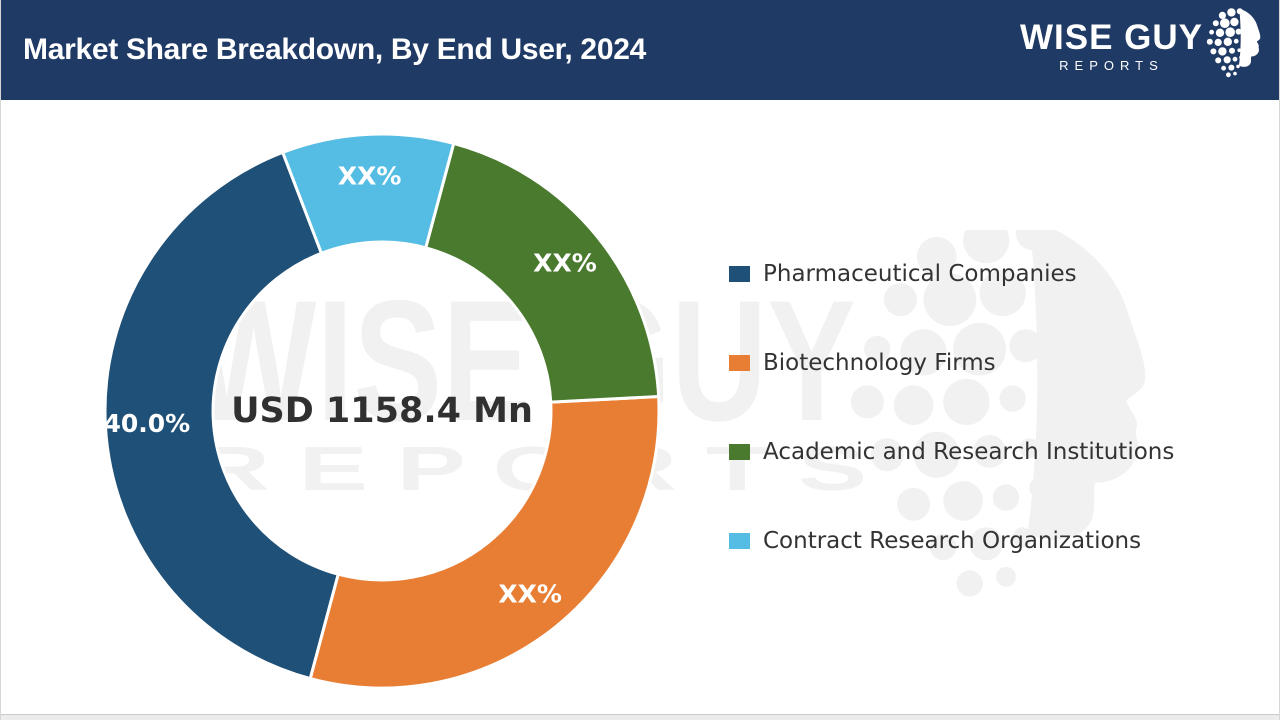  I want to click on brand-logo-text: WISE GUY REPORTS, so click(1111, 45).